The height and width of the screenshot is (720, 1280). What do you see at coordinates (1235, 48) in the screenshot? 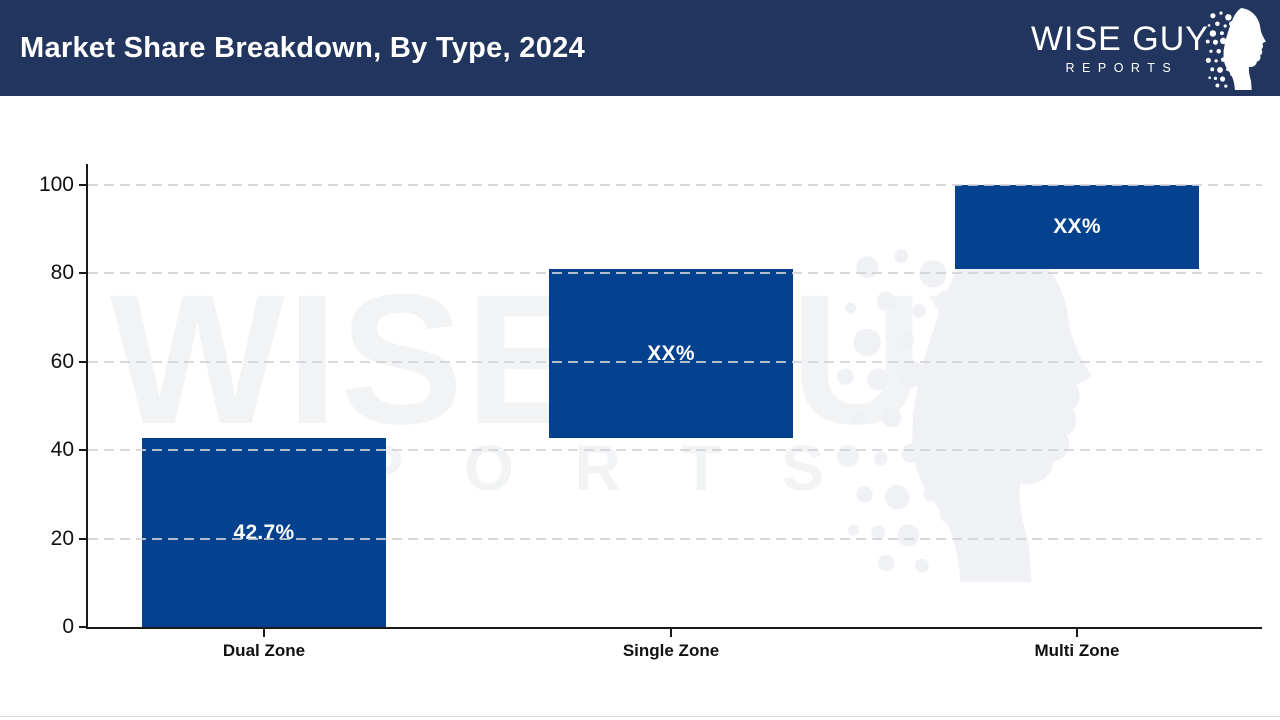
I see `brand-head-icon` at bounding box center [1235, 48].